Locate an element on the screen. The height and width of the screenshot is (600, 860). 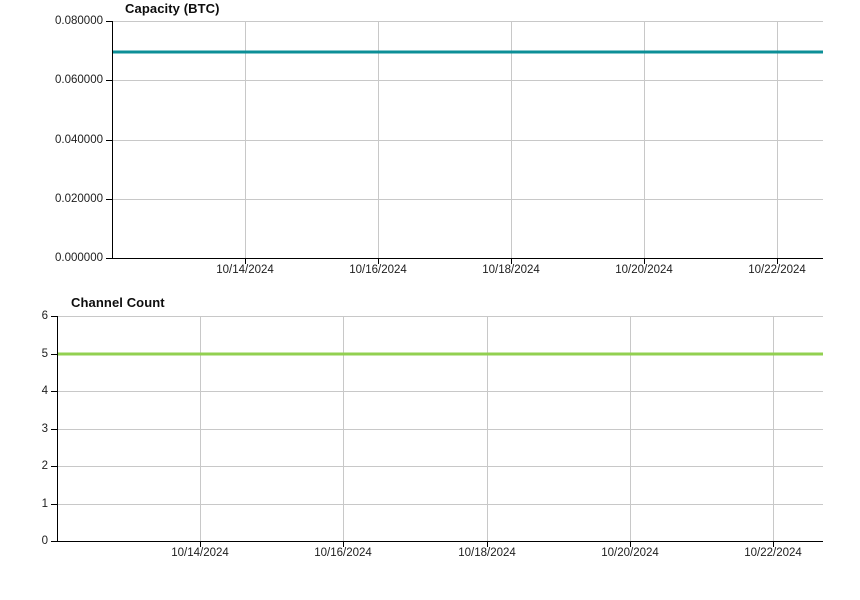
y-tick-label-capacity-3: 0.020000 is located at coordinates (79, 199).